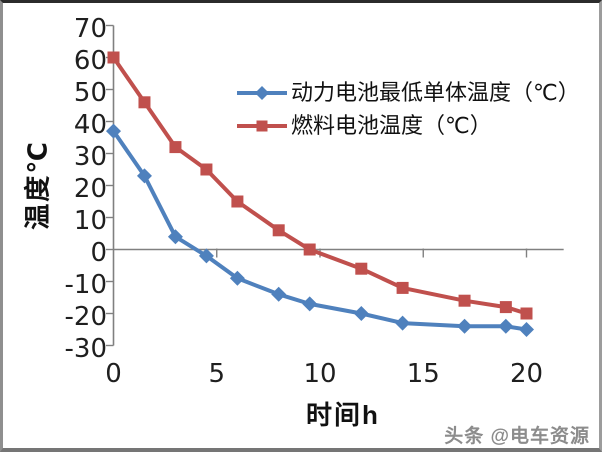 This screenshot has width=602, height=452. What do you see at coordinates (408, 109) in the screenshot?
I see `legend: 动力电池最低单体温度（℃） 燃料电池温度（℃）` at bounding box center [408, 109].